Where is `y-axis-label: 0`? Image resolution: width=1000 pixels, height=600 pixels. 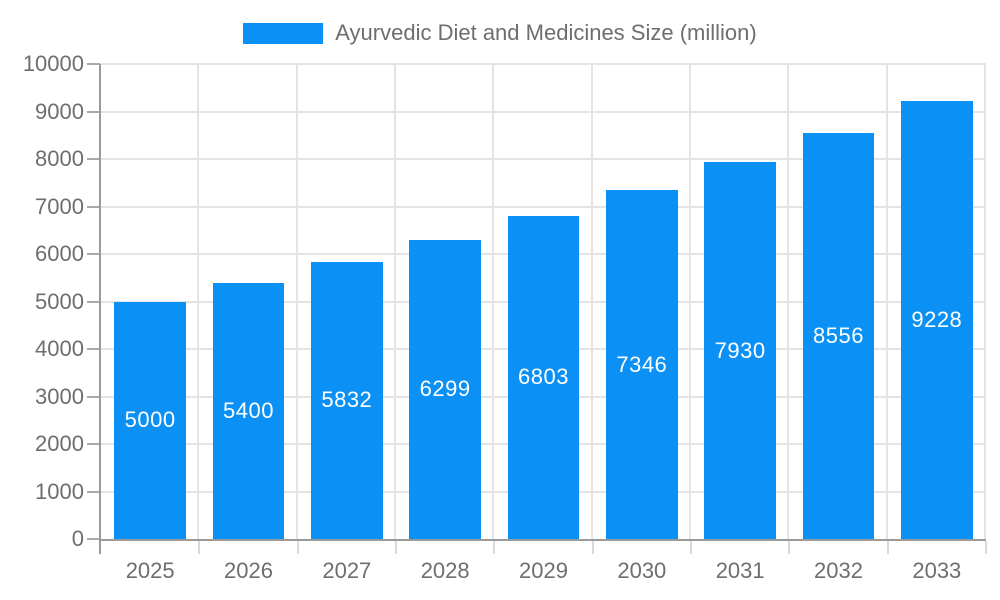 y-axis-label: 0 is located at coordinates (77, 538).